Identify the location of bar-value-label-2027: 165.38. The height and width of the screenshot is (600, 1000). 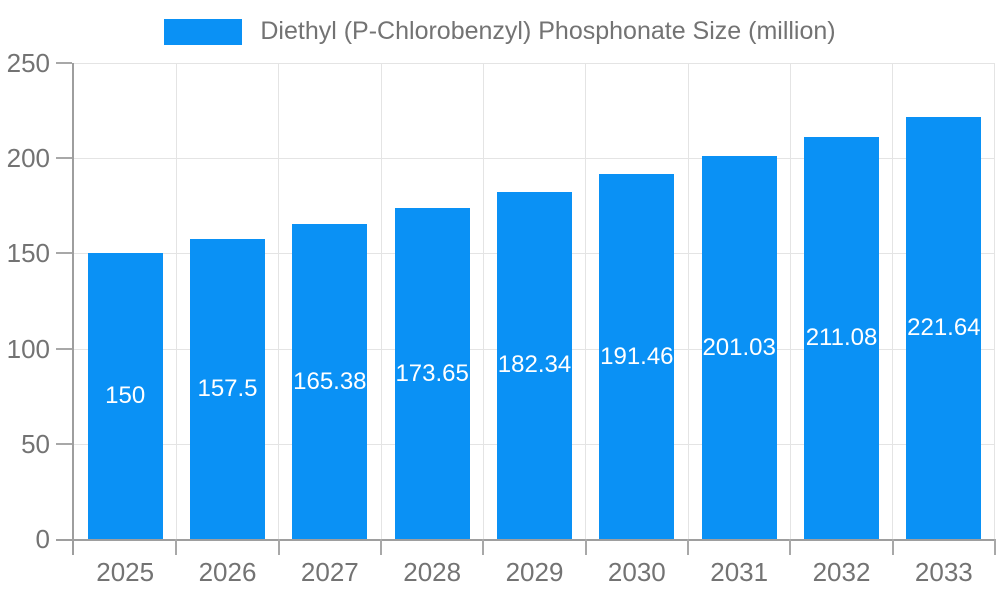
(330, 381).